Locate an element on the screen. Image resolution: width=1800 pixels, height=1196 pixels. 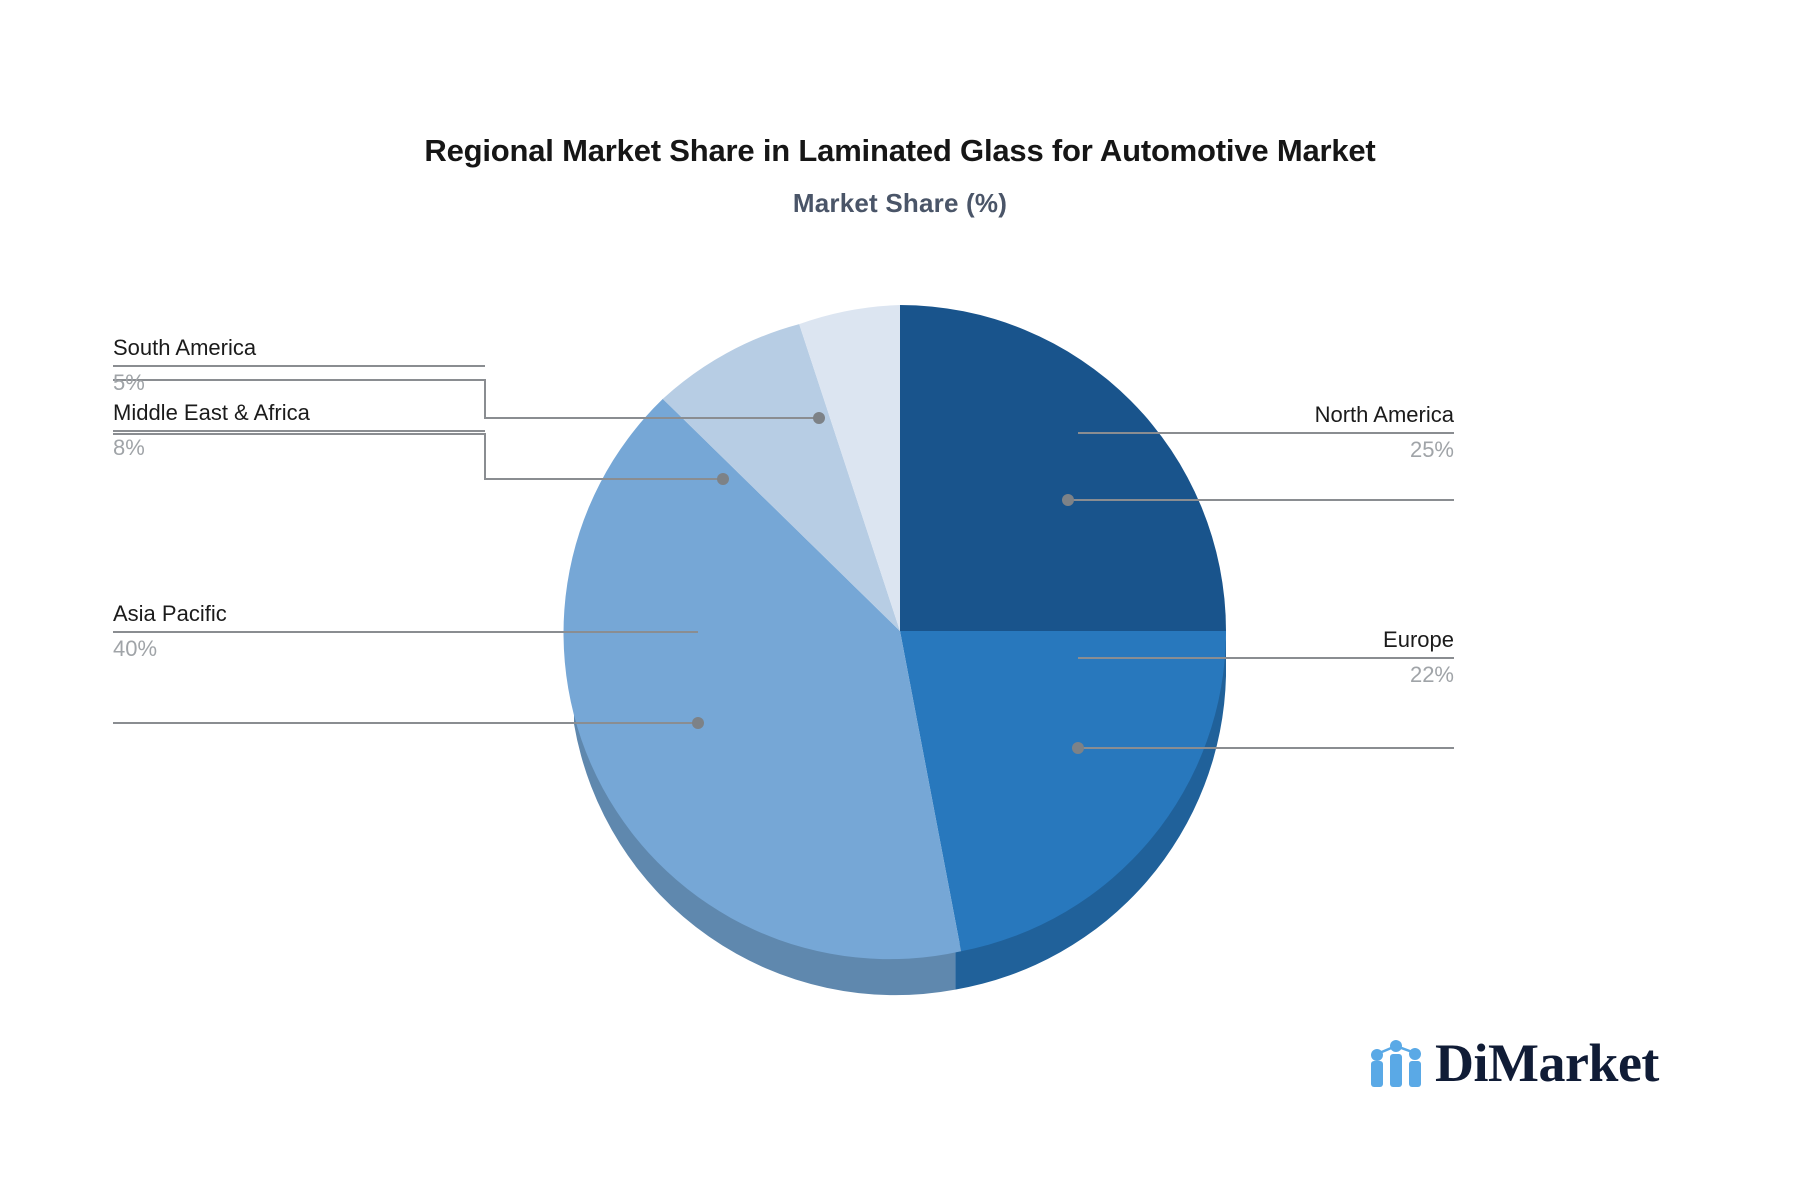
callout-rule-europe is located at coordinates (1266, 658).